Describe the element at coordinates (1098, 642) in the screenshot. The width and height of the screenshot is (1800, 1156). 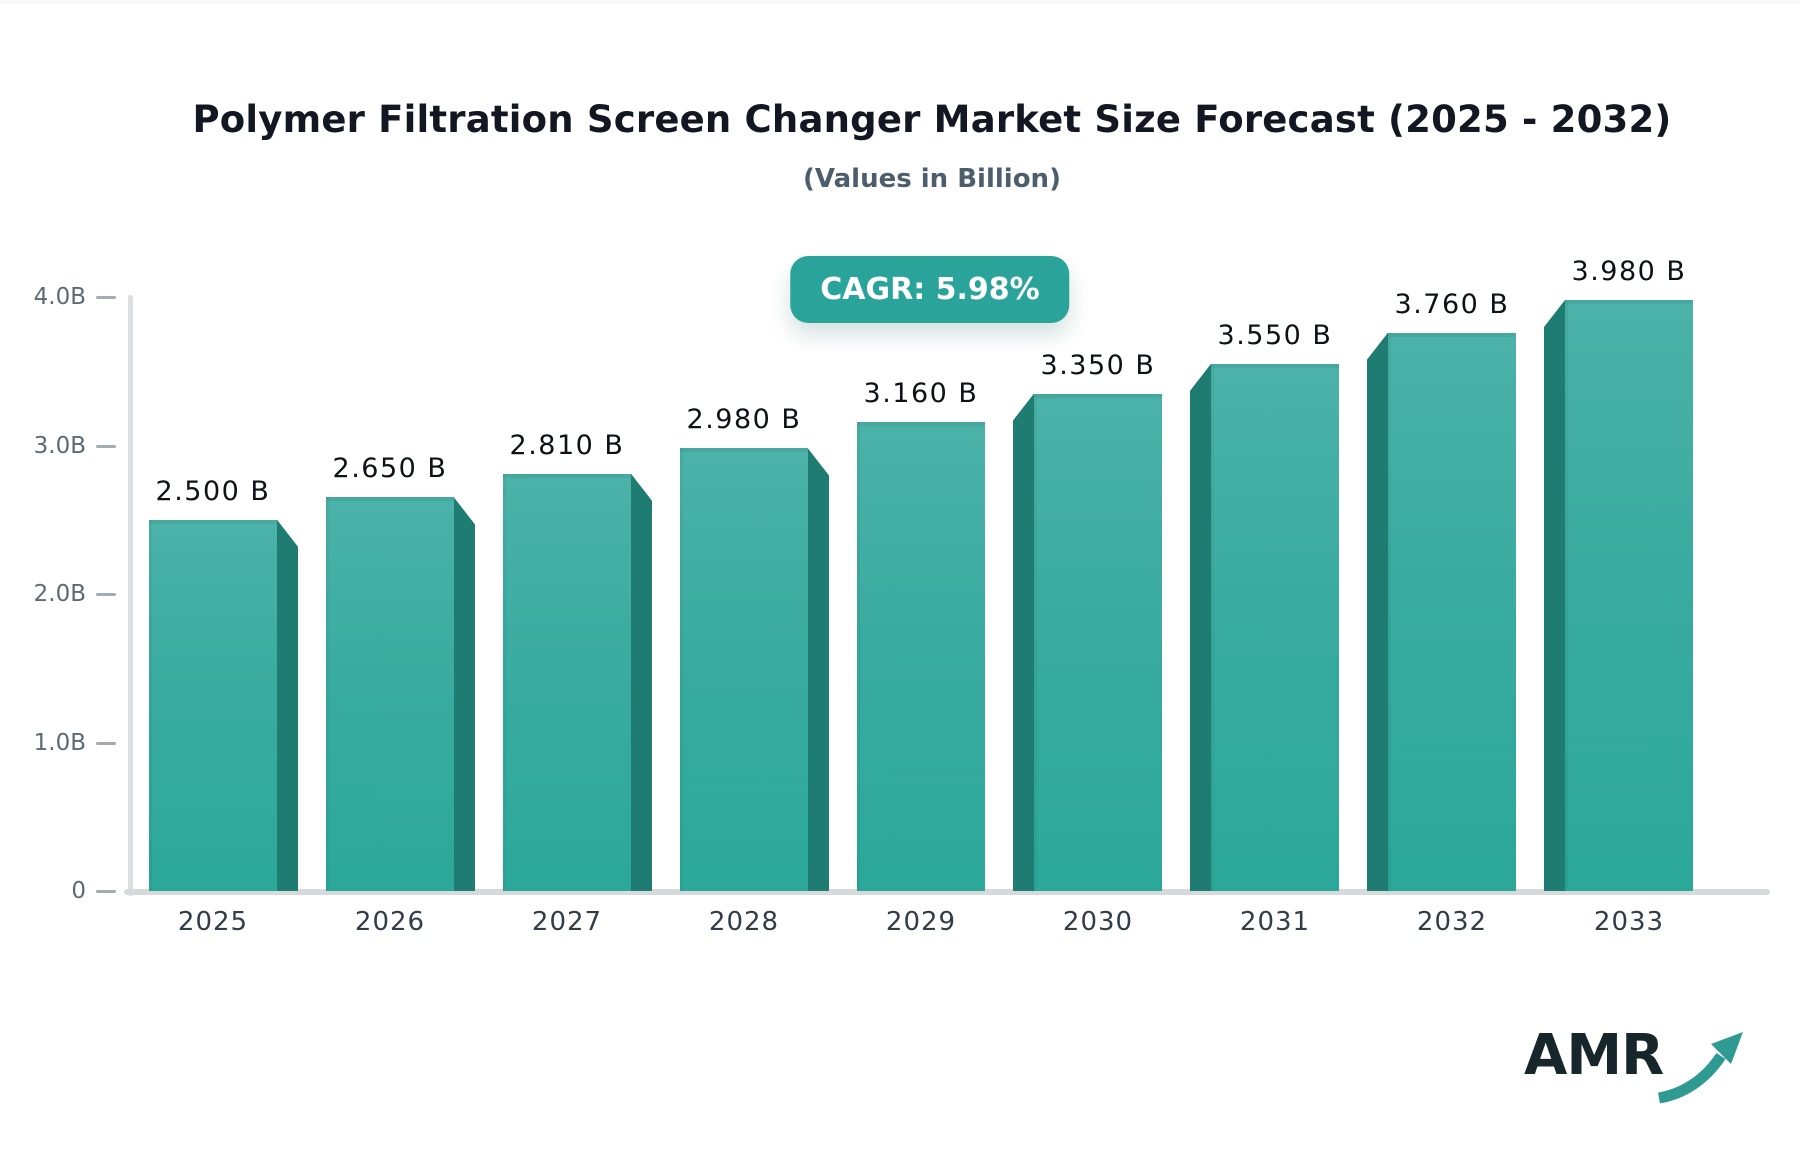
I see `bar-2030` at that location.